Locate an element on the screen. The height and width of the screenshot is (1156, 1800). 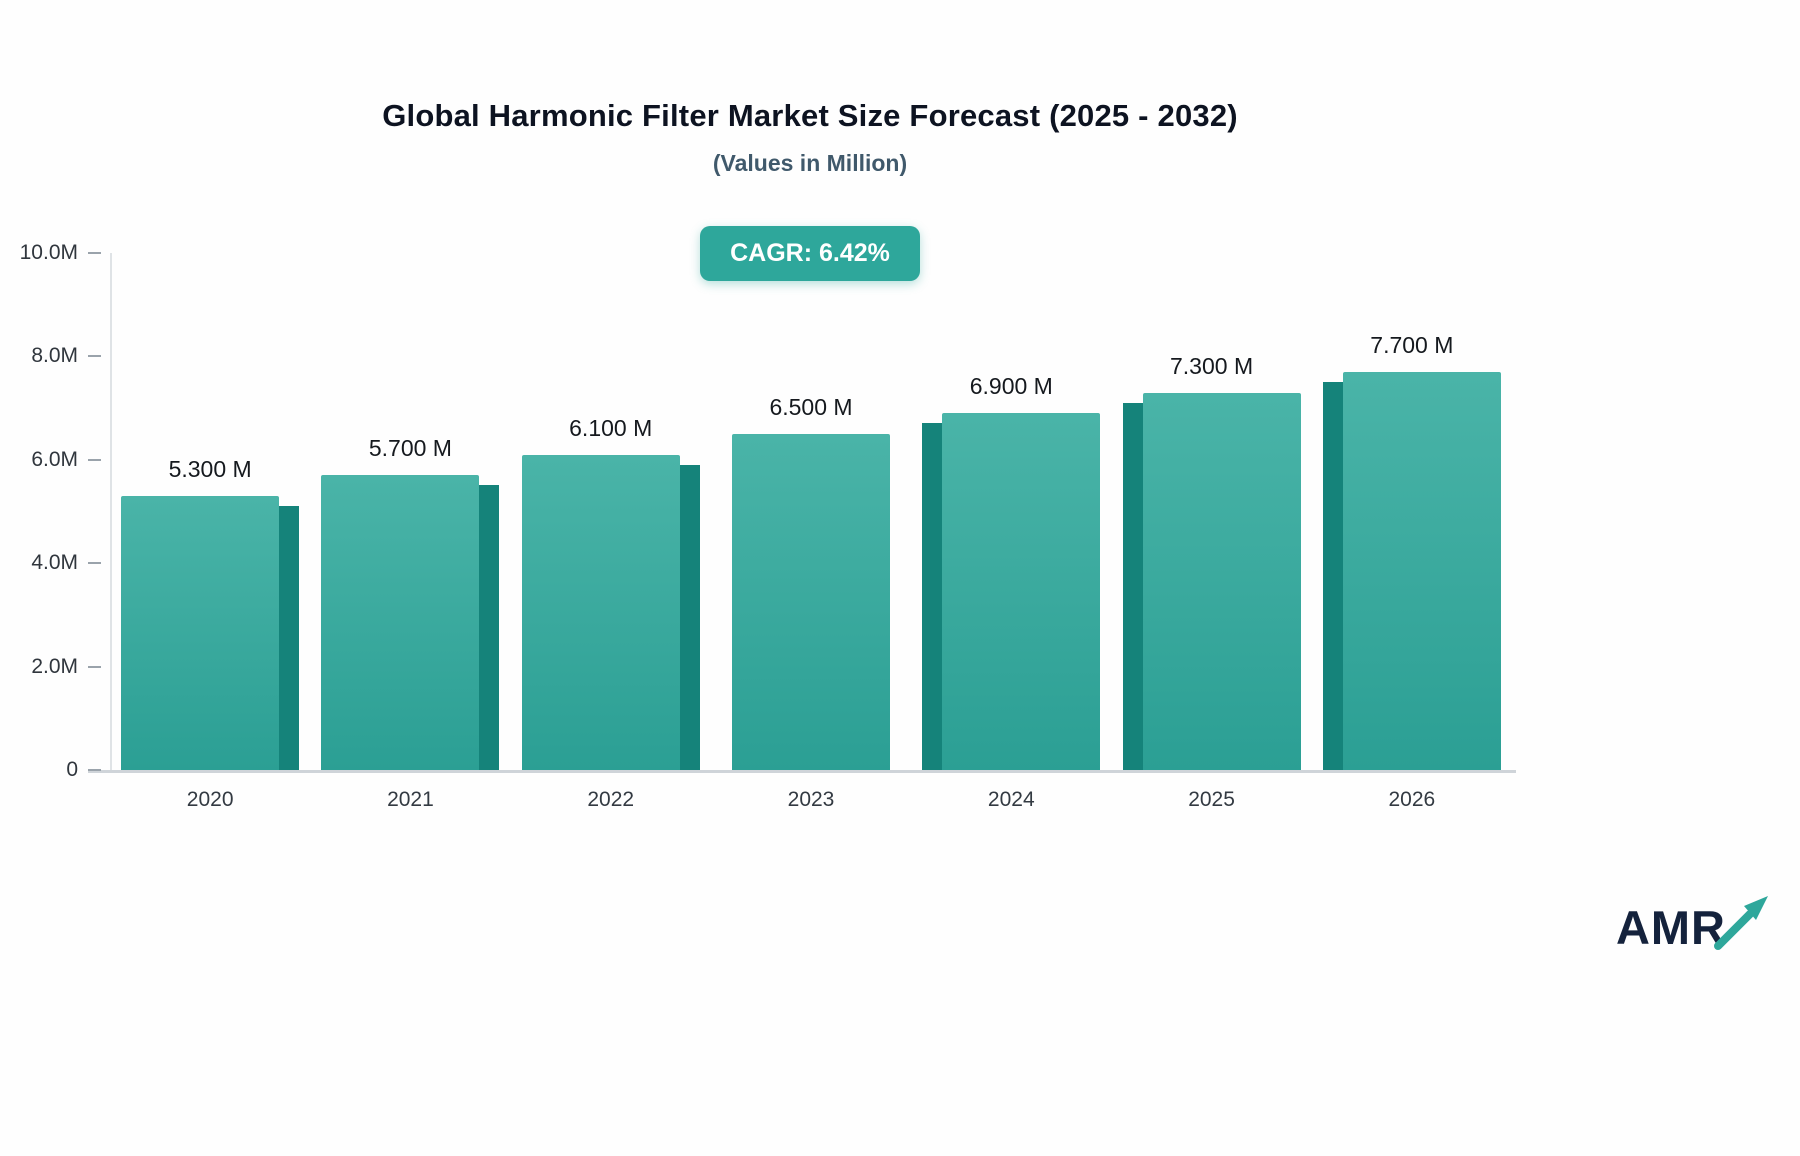
y-axis-tick-label: 6.0M is located at coordinates (54, 459).